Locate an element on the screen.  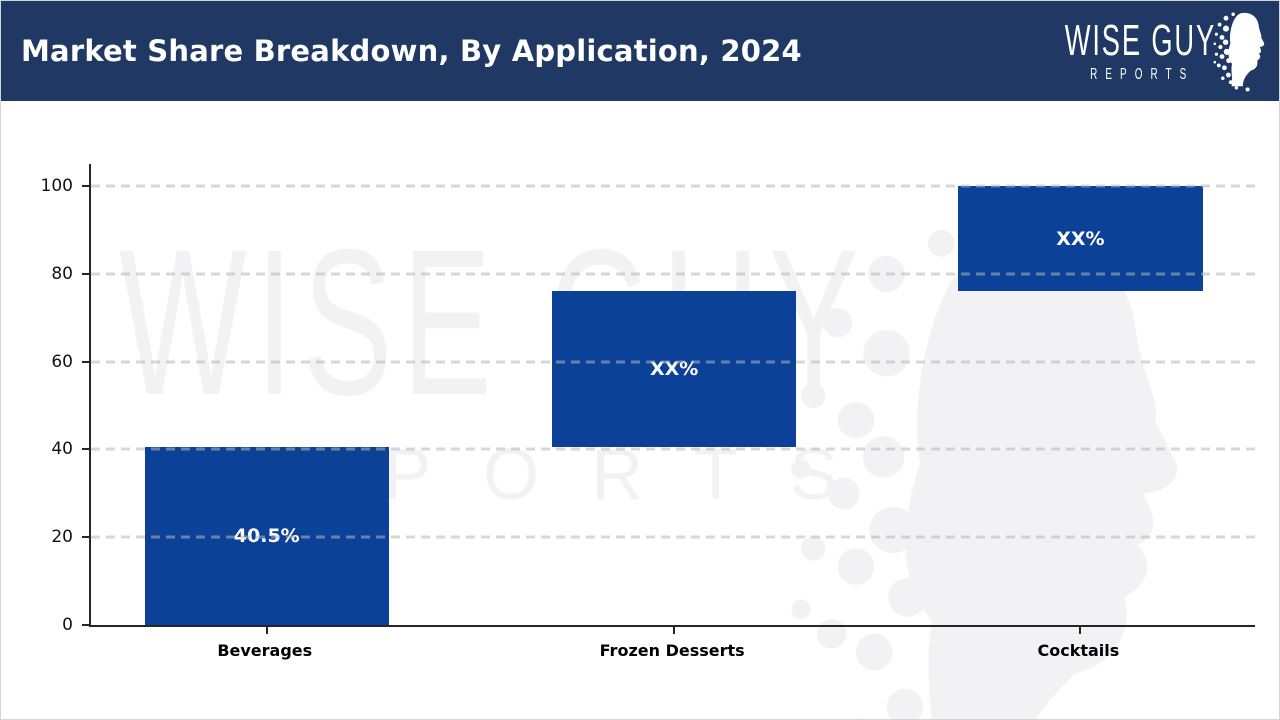
bar-cocktails: XX% is located at coordinates (1080, 238).